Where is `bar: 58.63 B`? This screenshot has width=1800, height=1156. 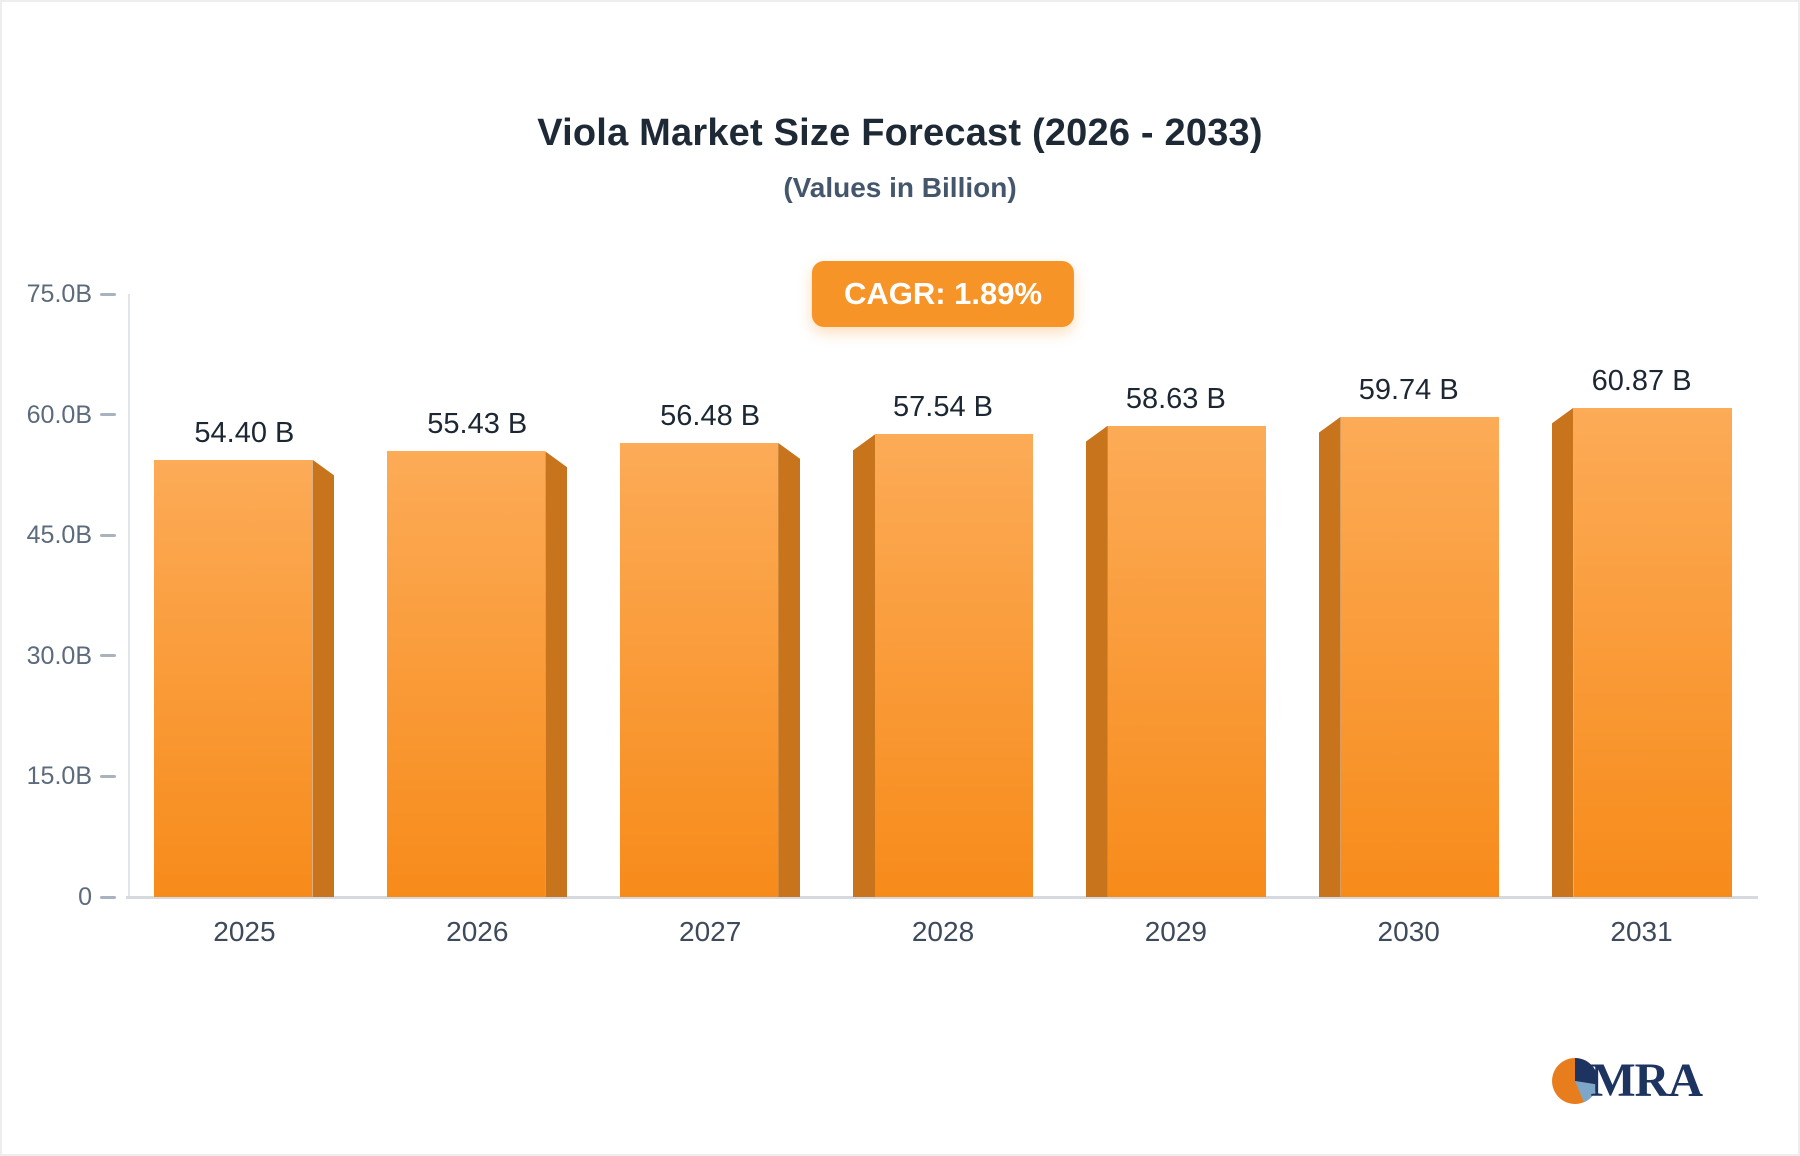
bar: 58.63 B is located at coordinates (1175, 640).